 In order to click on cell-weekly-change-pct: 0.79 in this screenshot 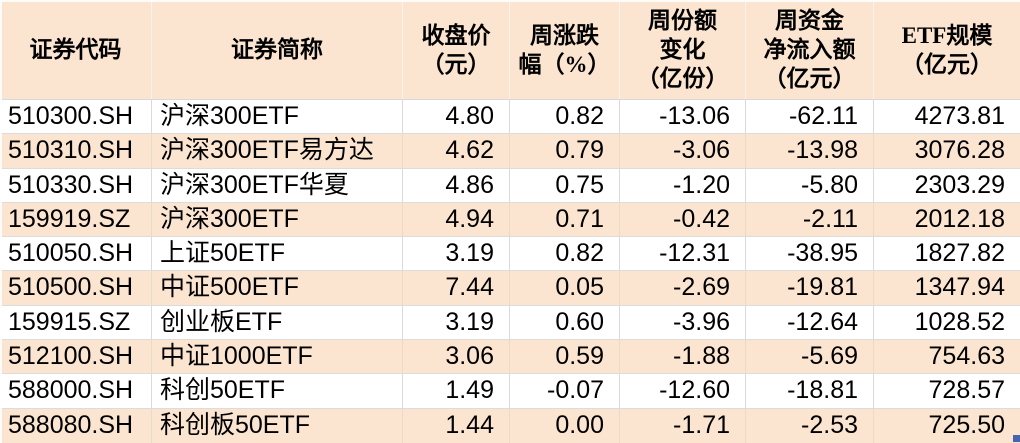, I will do `click(565, 151)`.